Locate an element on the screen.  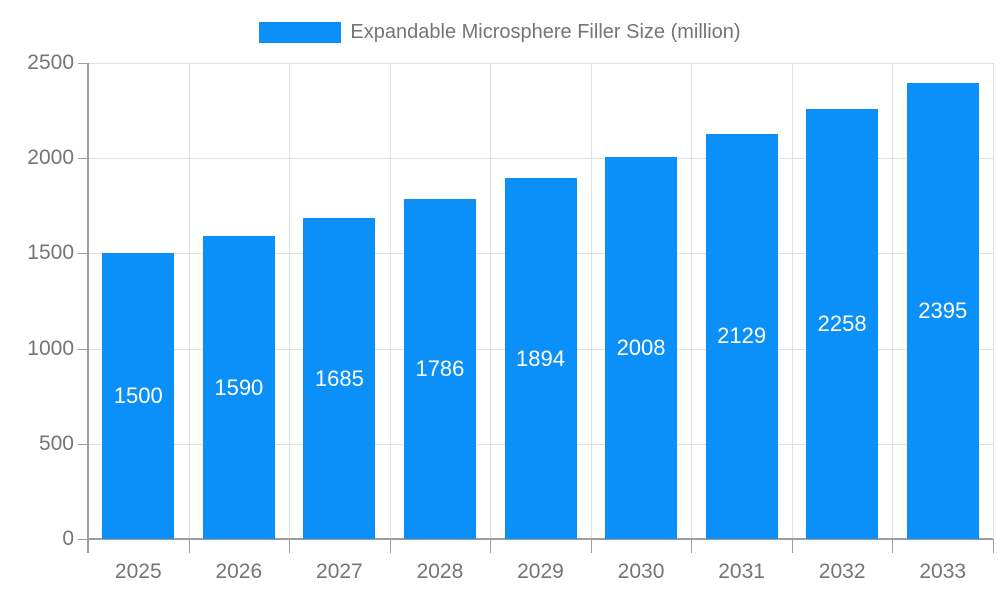
y-tick-label: 2500 is located at coordinates (50, 62).